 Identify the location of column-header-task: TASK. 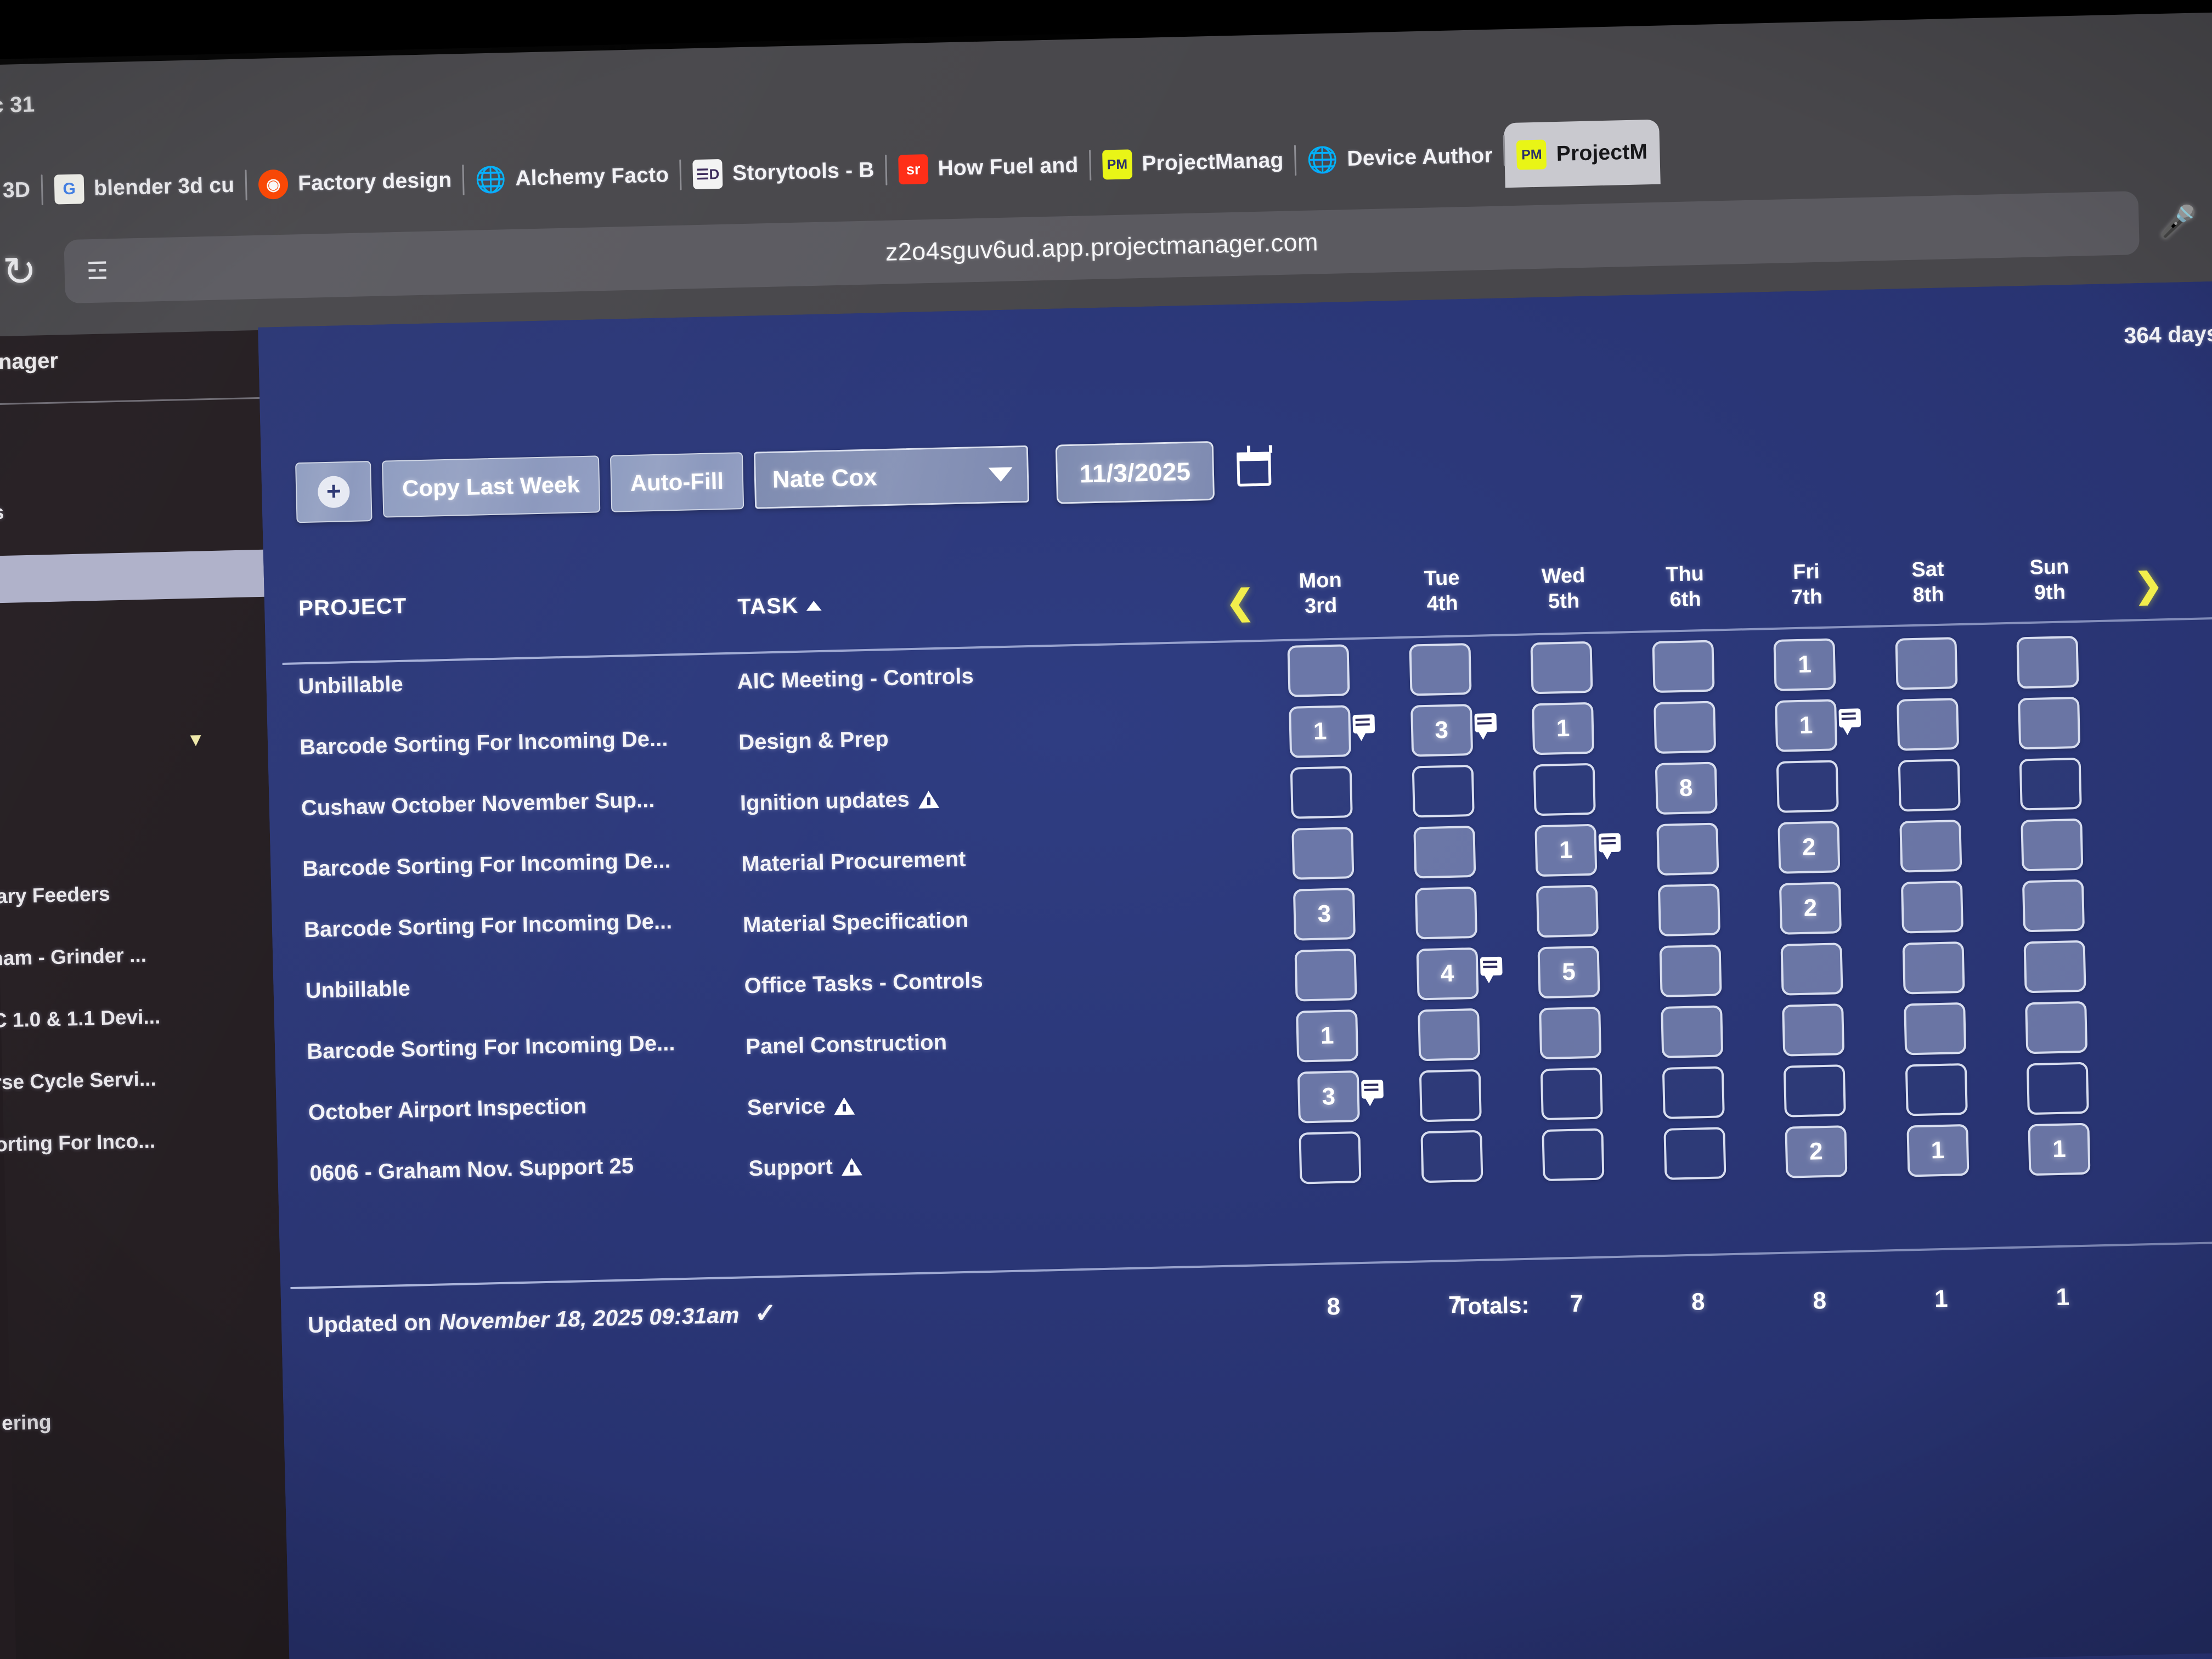
(780, 606).